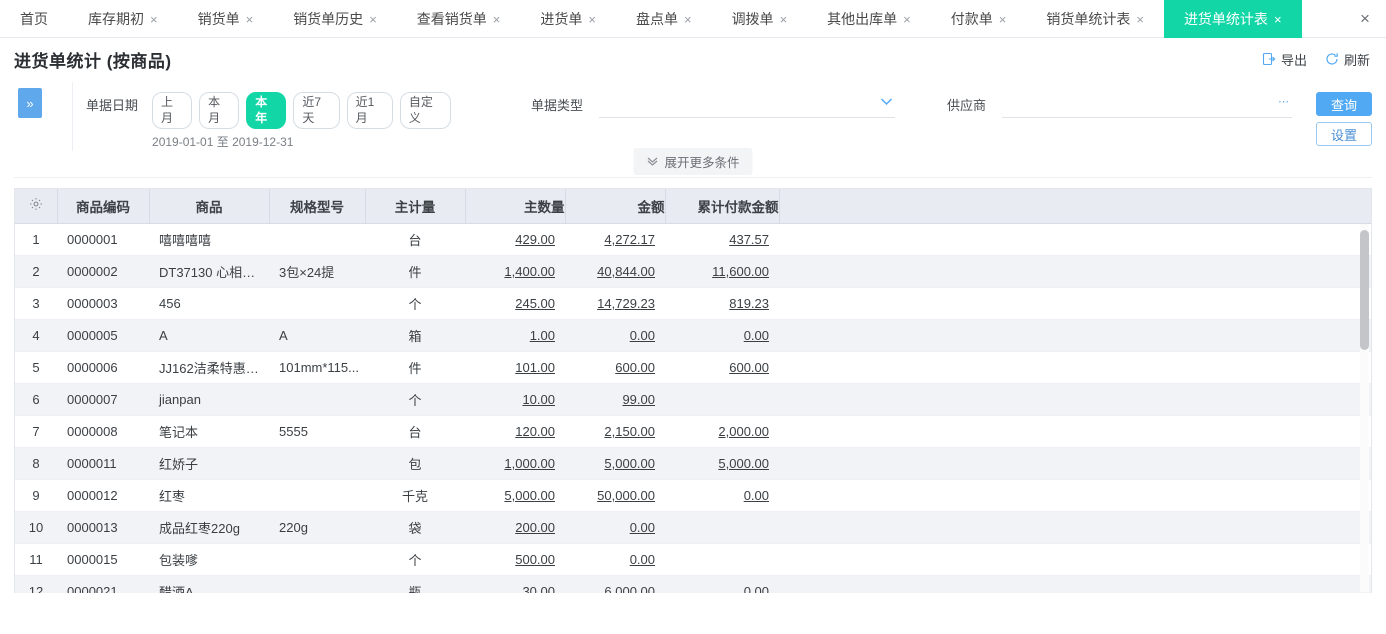  What do you see at coordinates (1344, 134) in the screenshot?
I see `settings-button: 设置` at bounding box center [1344, 134].